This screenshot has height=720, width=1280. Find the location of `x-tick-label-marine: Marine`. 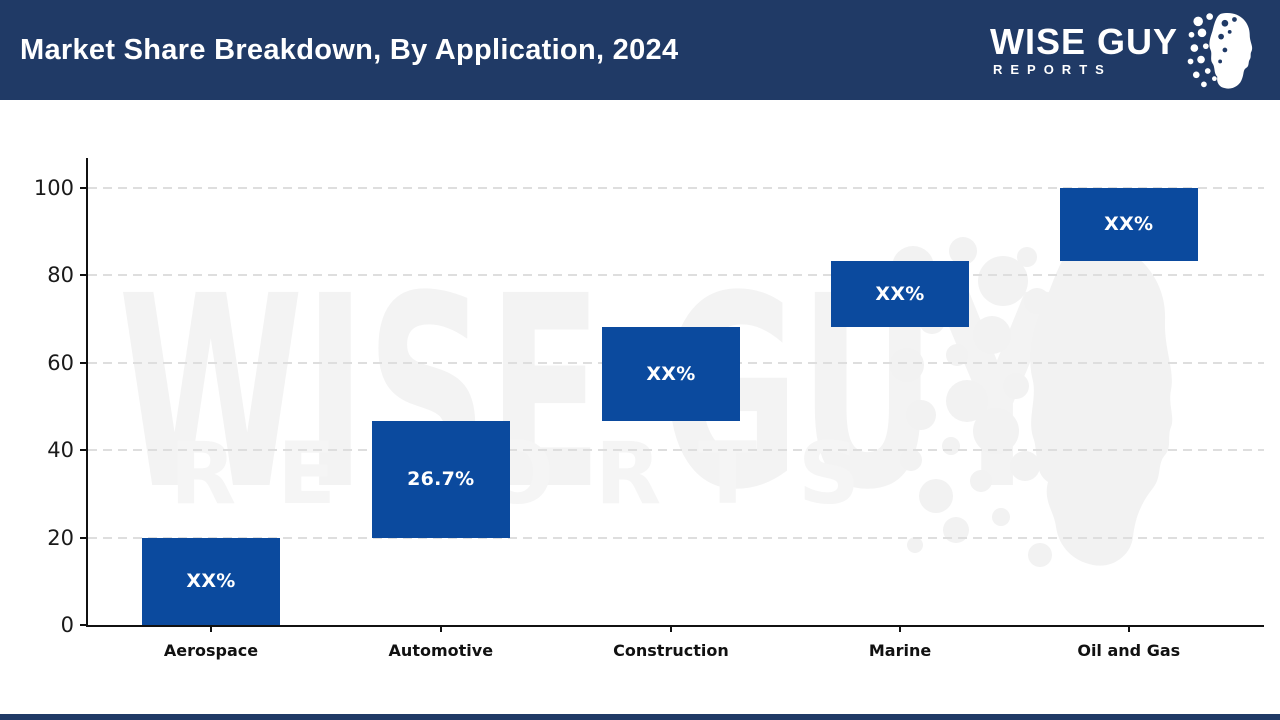

x-tick-label-marine: Marine is located at coordinates (900, 650).